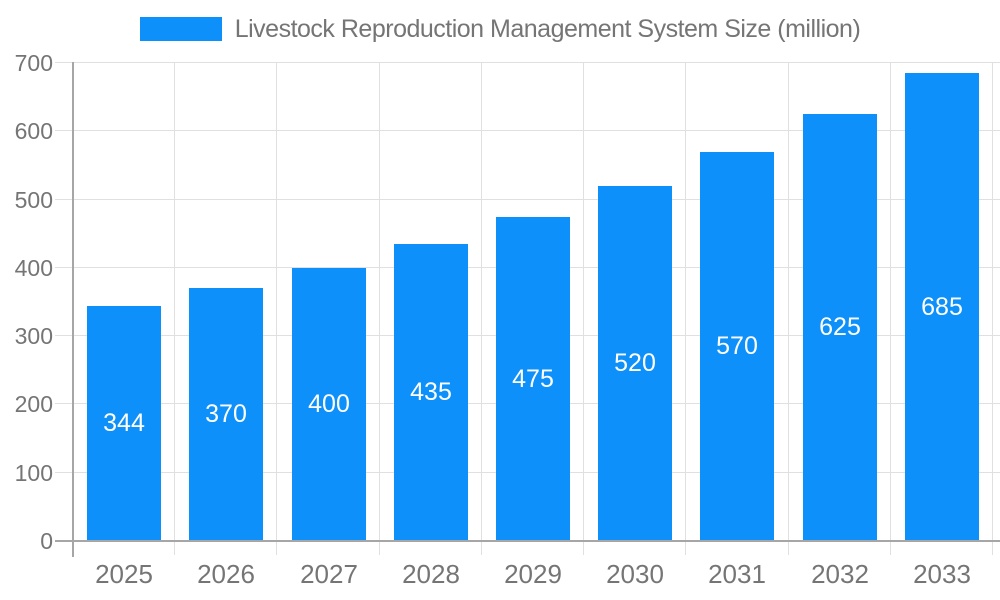 This screenshot has width=1000, height=600. What do you see at coordinates (33, 404) in the screenshot?
I see `y-axis-label-200: 200` at bounding box center [33, 404].